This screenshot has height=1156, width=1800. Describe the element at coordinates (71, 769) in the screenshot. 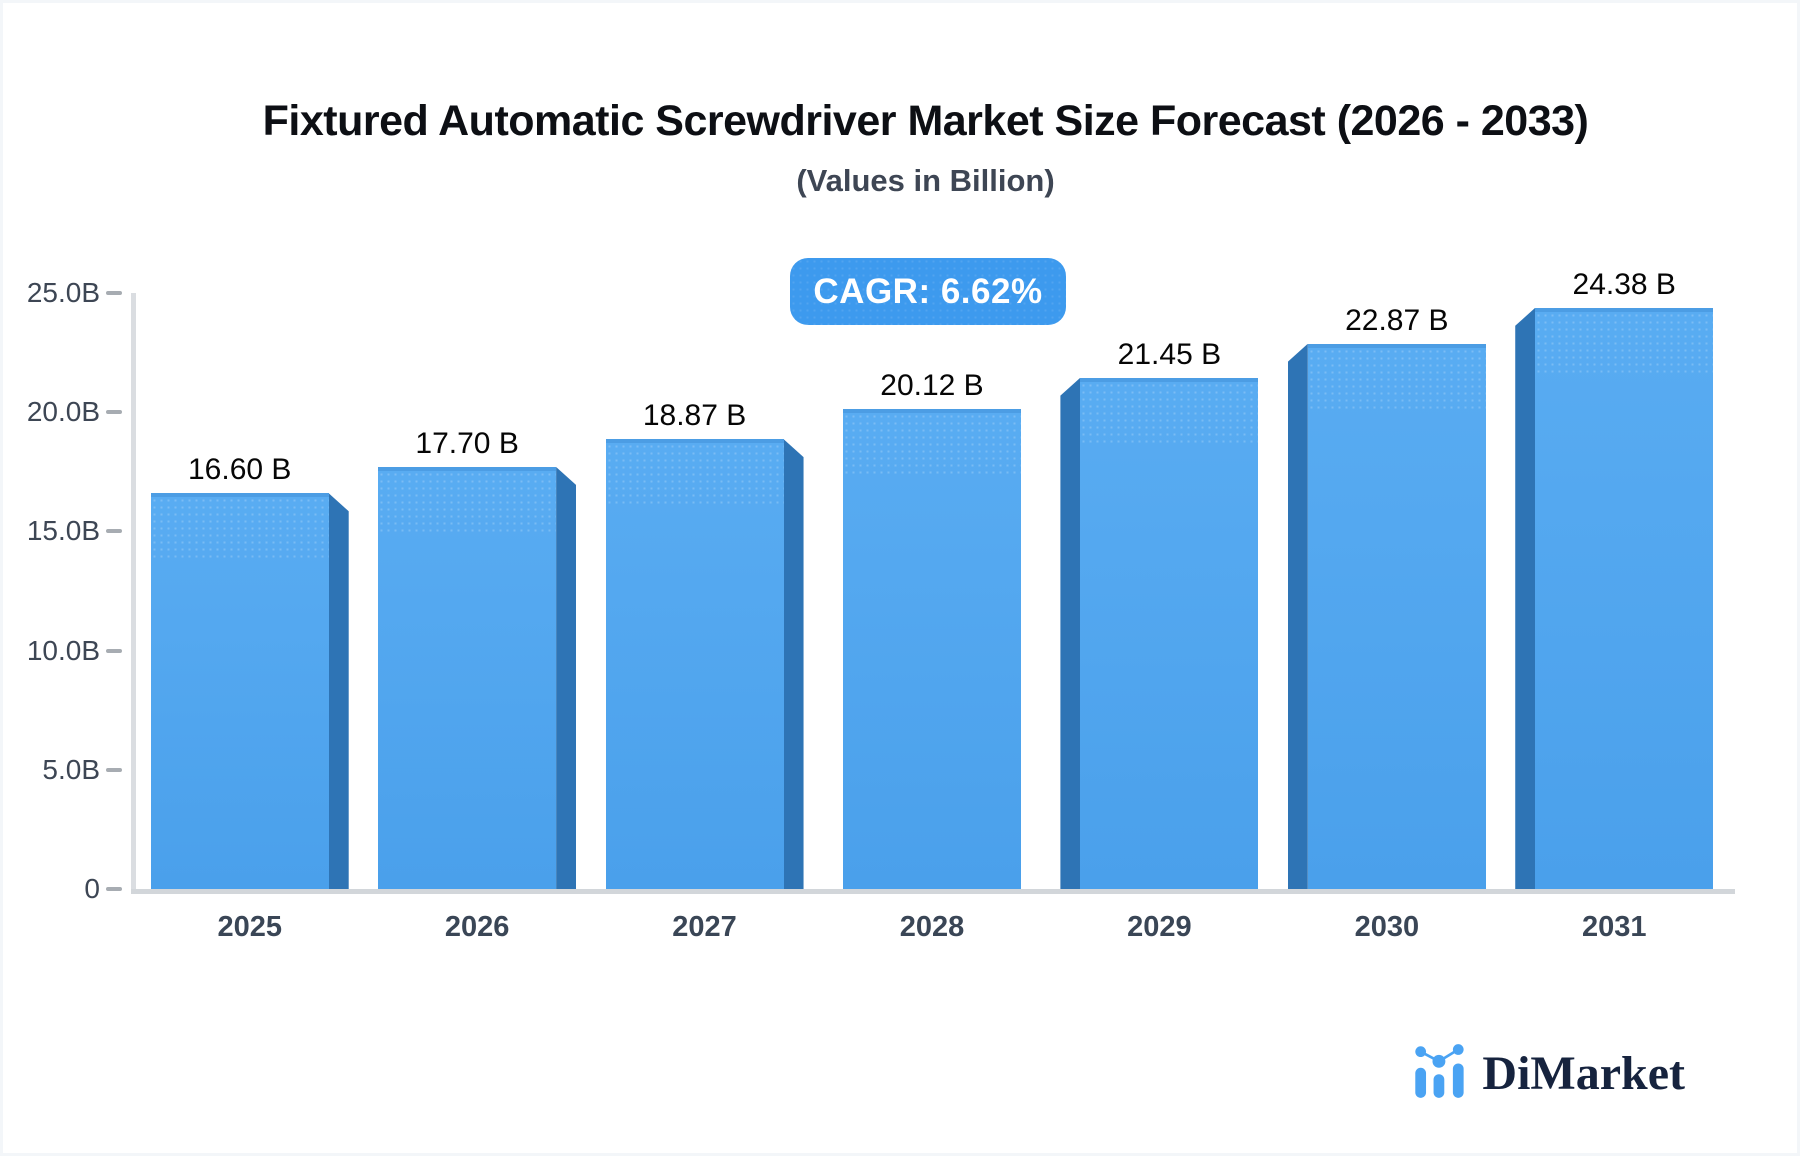

I see `y-tick-label: 5.0B` at that location.